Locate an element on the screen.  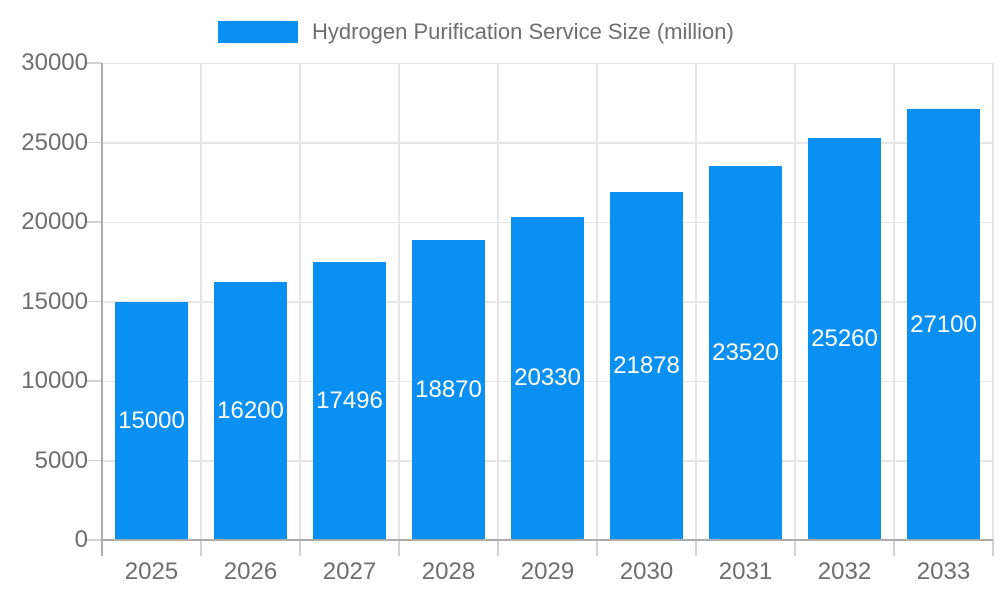
bar-value-label: 21878 is located at coordinates (646, 366).